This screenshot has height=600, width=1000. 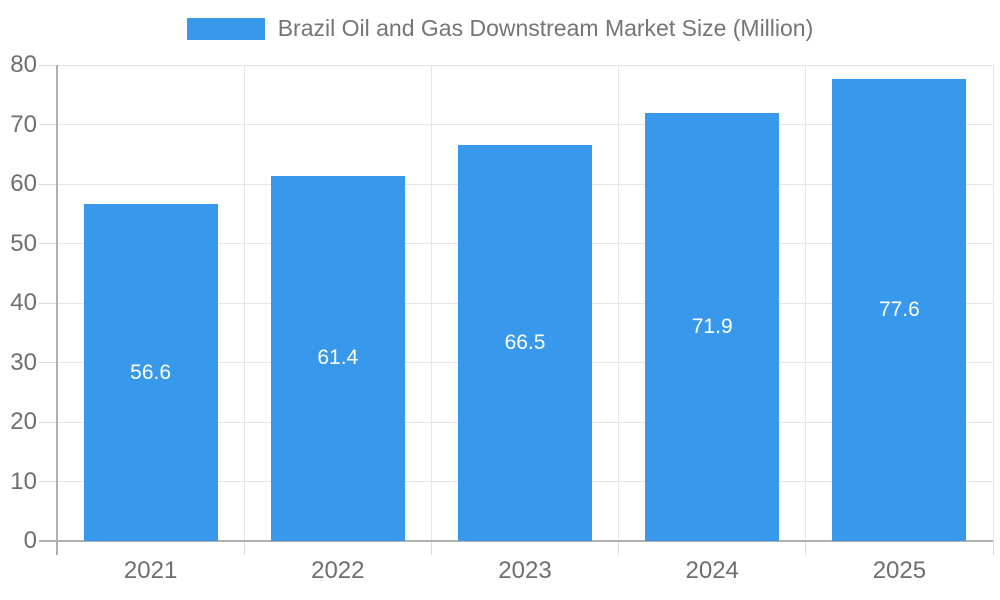 I want to click on y-tick-label: 50, so click(x=23, y=243).